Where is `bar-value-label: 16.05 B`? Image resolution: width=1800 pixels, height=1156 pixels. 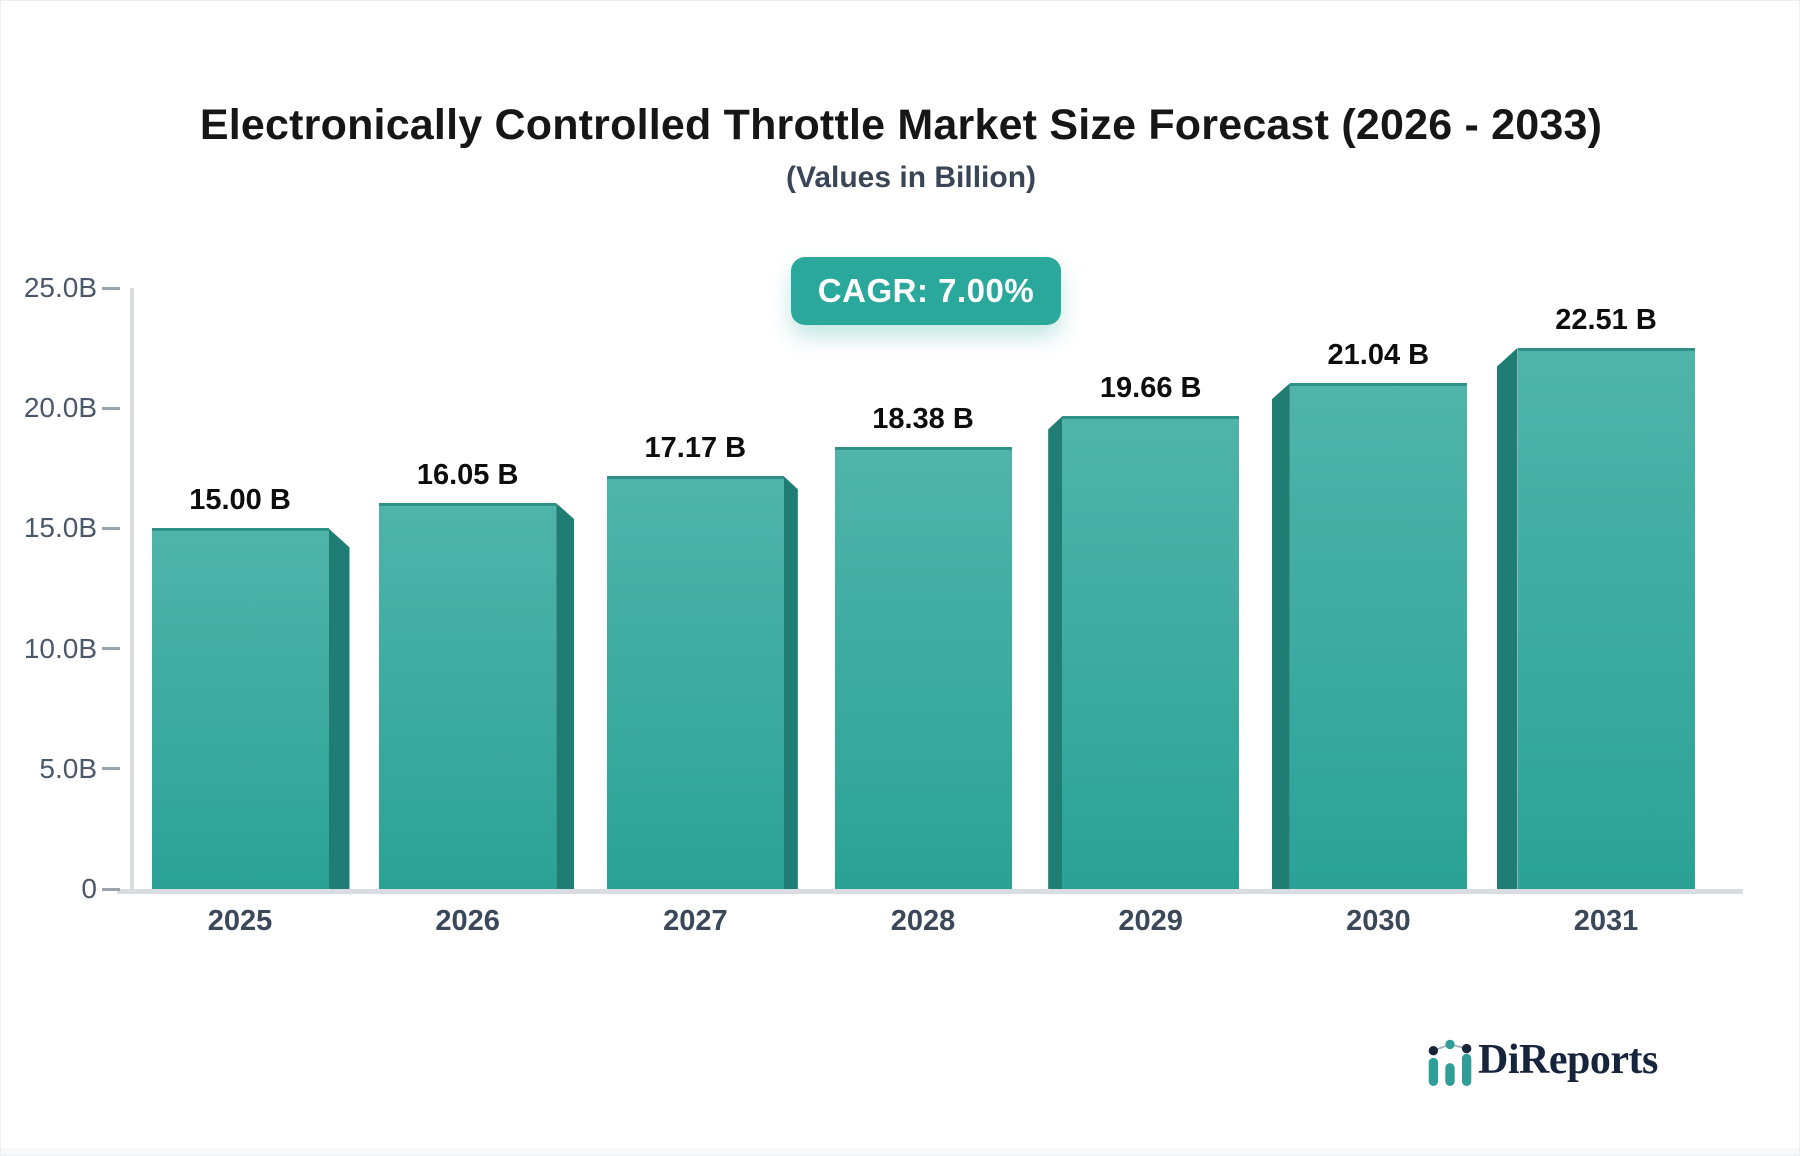 bar-value-label: 16.05 B is located at coordinates (467, 475).